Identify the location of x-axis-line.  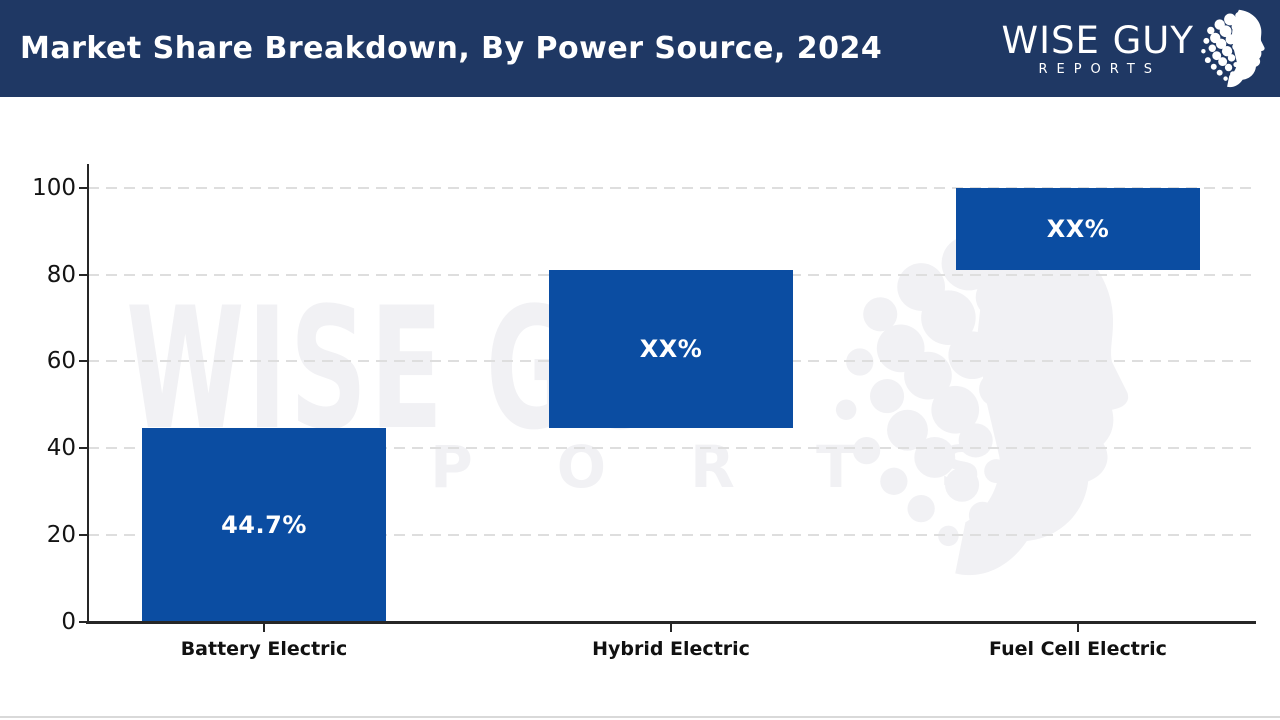
(671, 622).